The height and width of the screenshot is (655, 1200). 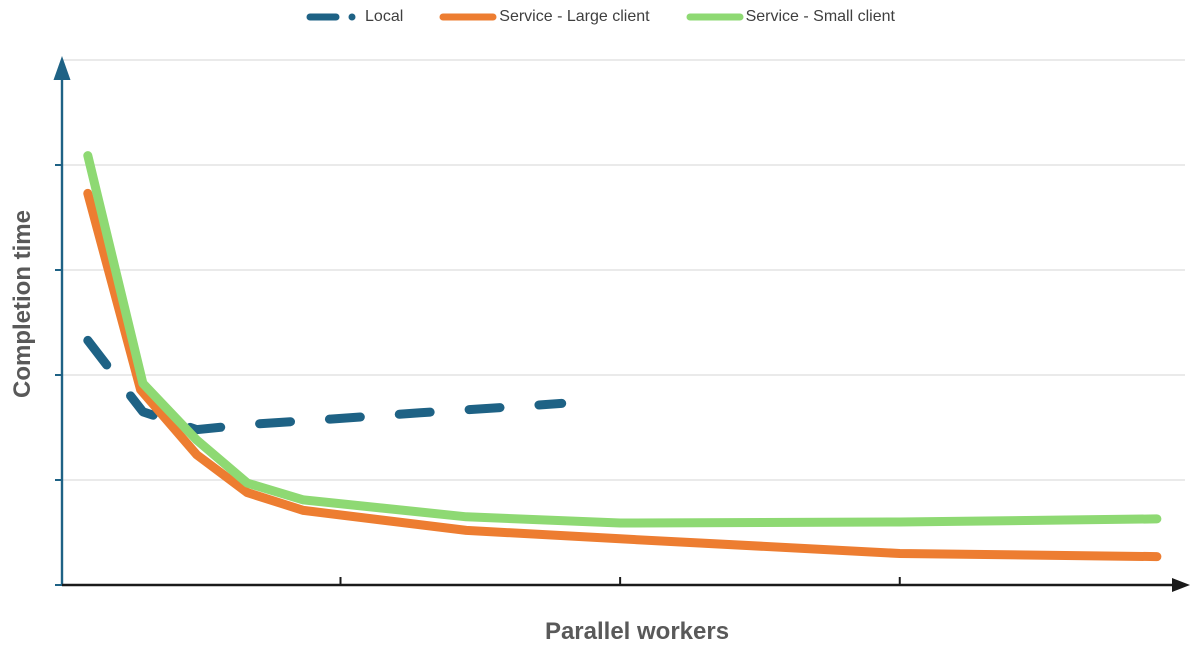 What do you see at coordinates (637, 631) in the screenshot?
I see `x-axis-title: Parallel workers` at bounding box center [637, 631].